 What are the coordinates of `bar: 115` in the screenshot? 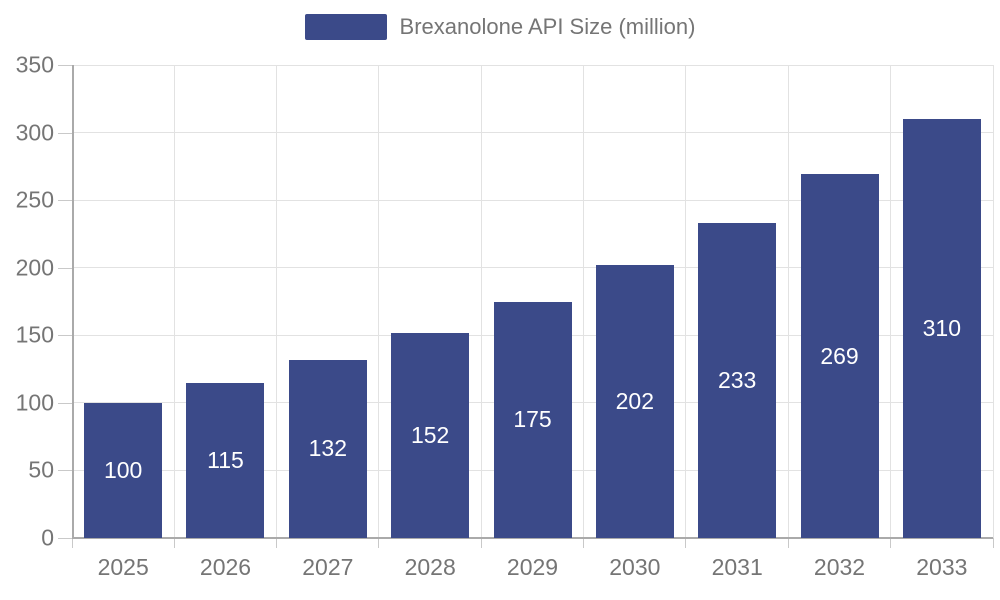 It's located at (225, 460).